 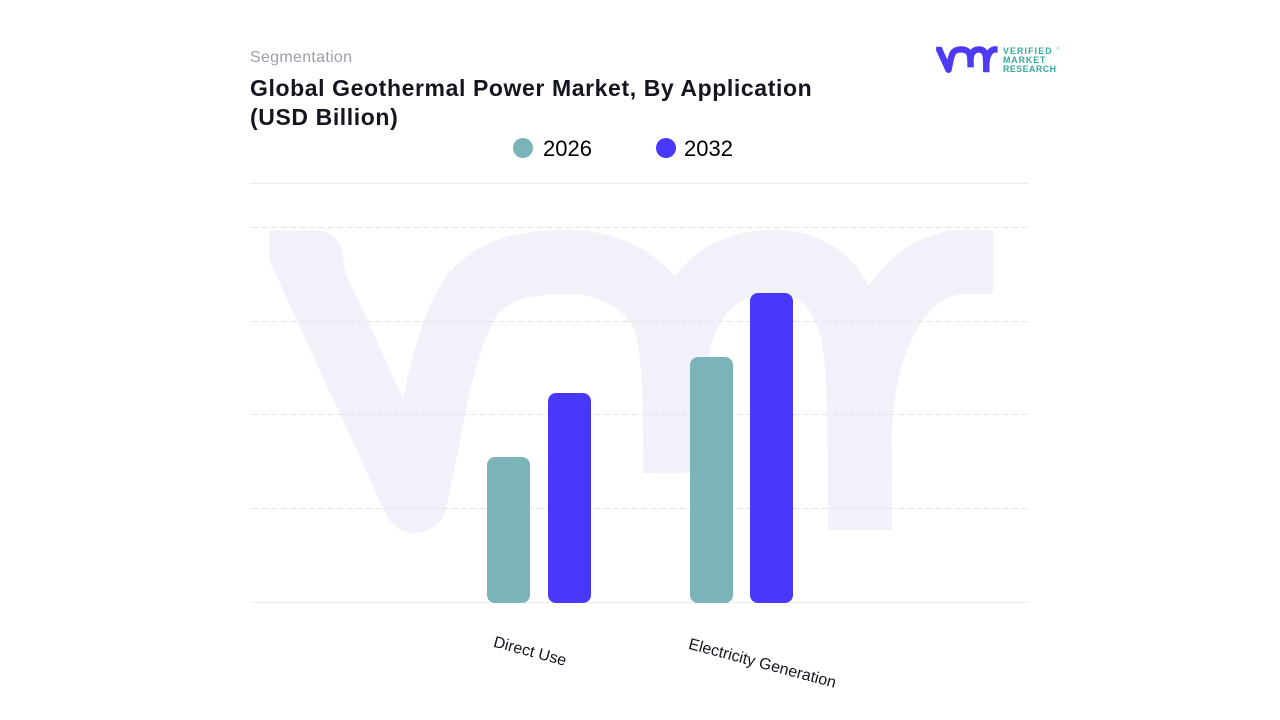 I want to click on svg-text: MARKET, so click(x=1024, y=60).